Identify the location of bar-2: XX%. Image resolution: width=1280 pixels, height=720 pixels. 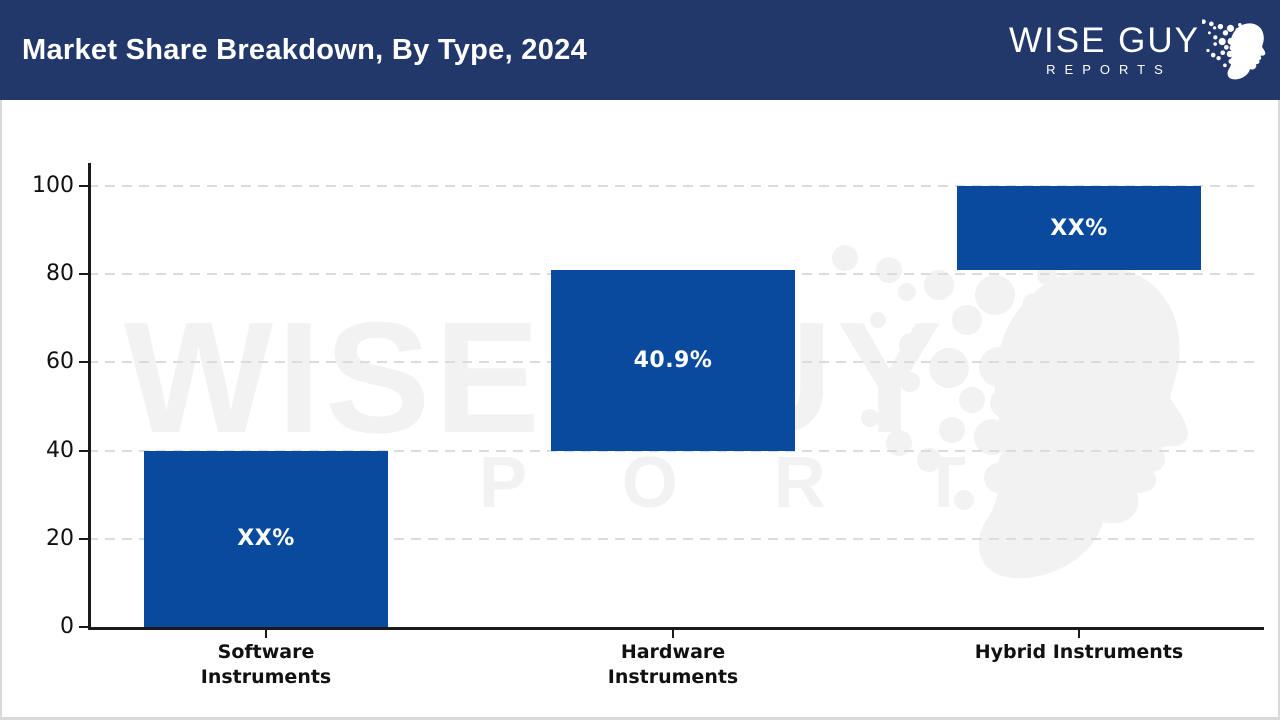
(1079, 228).